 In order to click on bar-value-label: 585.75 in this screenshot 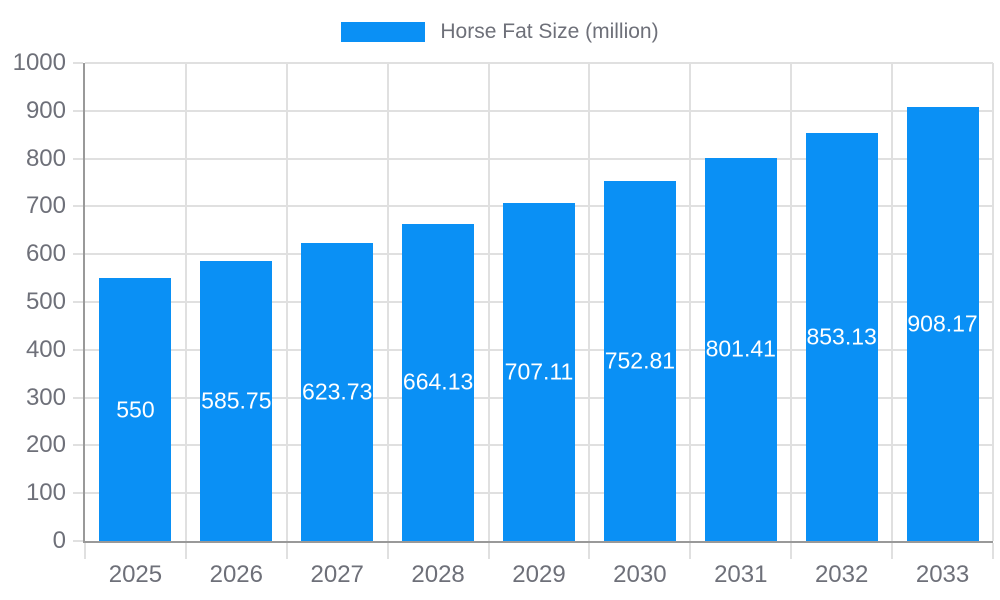, I will do `click(236, 400)`.